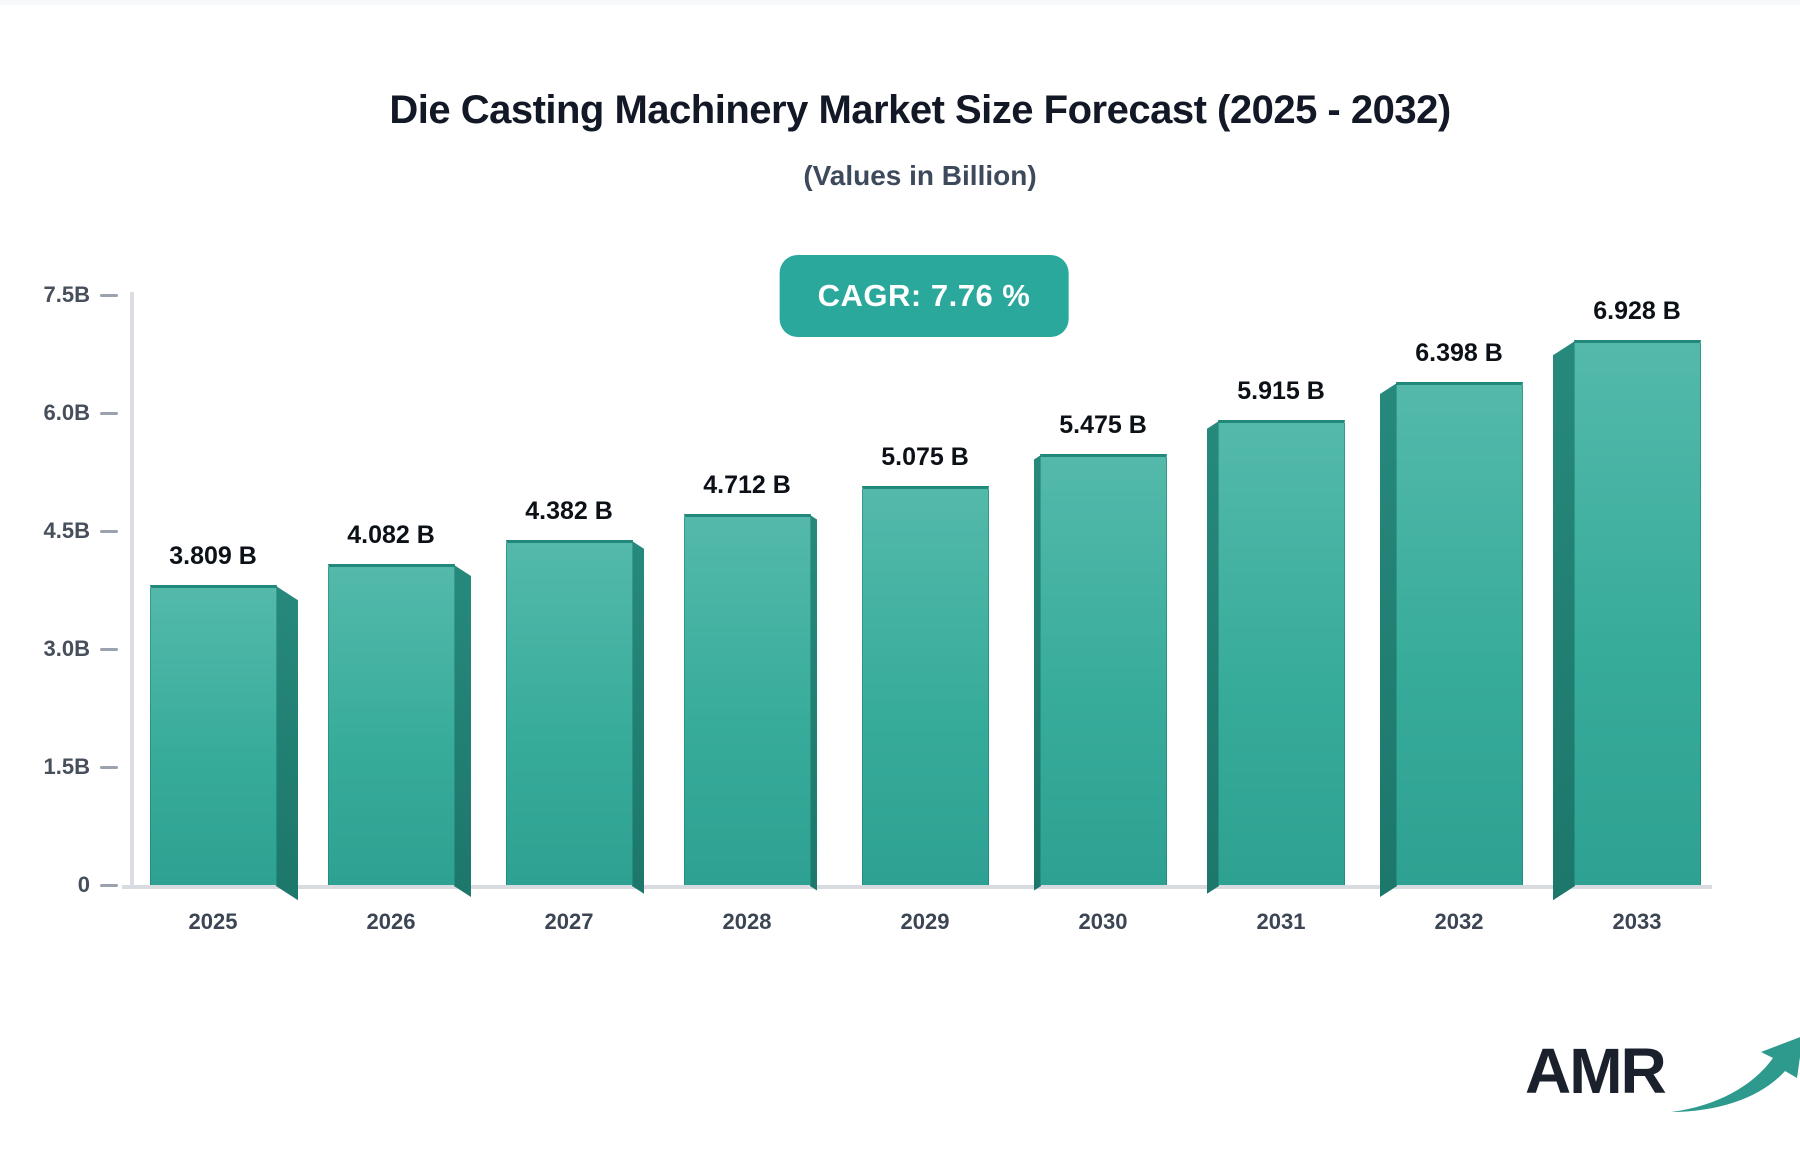 Image resolution: width=1800 pixels, height=1156 pixels. I want to click on bar-value-label: 6.398 B, so click(1459, 352).